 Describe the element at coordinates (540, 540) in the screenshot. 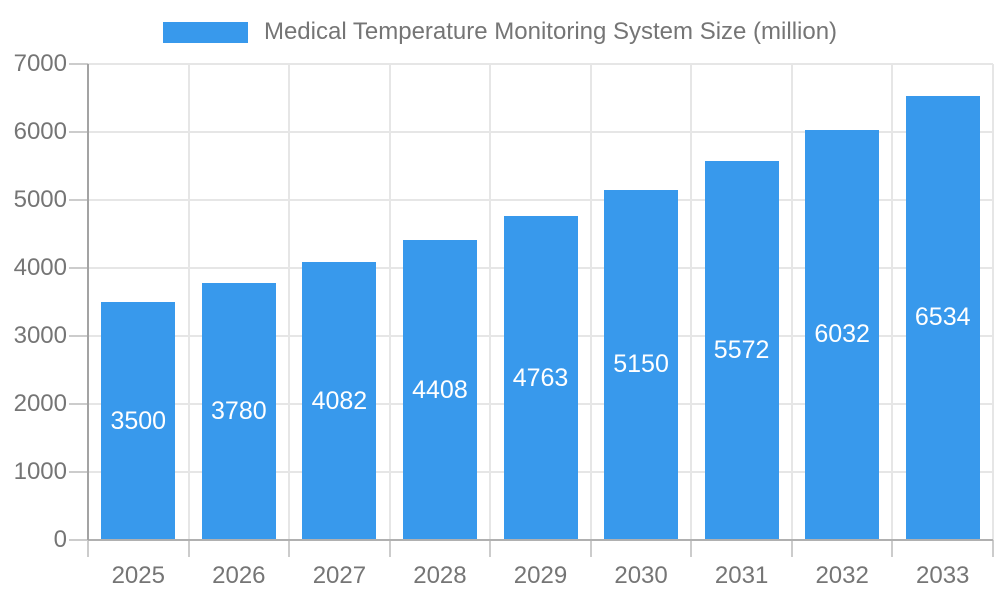

I see `x-axis-line` at that location.